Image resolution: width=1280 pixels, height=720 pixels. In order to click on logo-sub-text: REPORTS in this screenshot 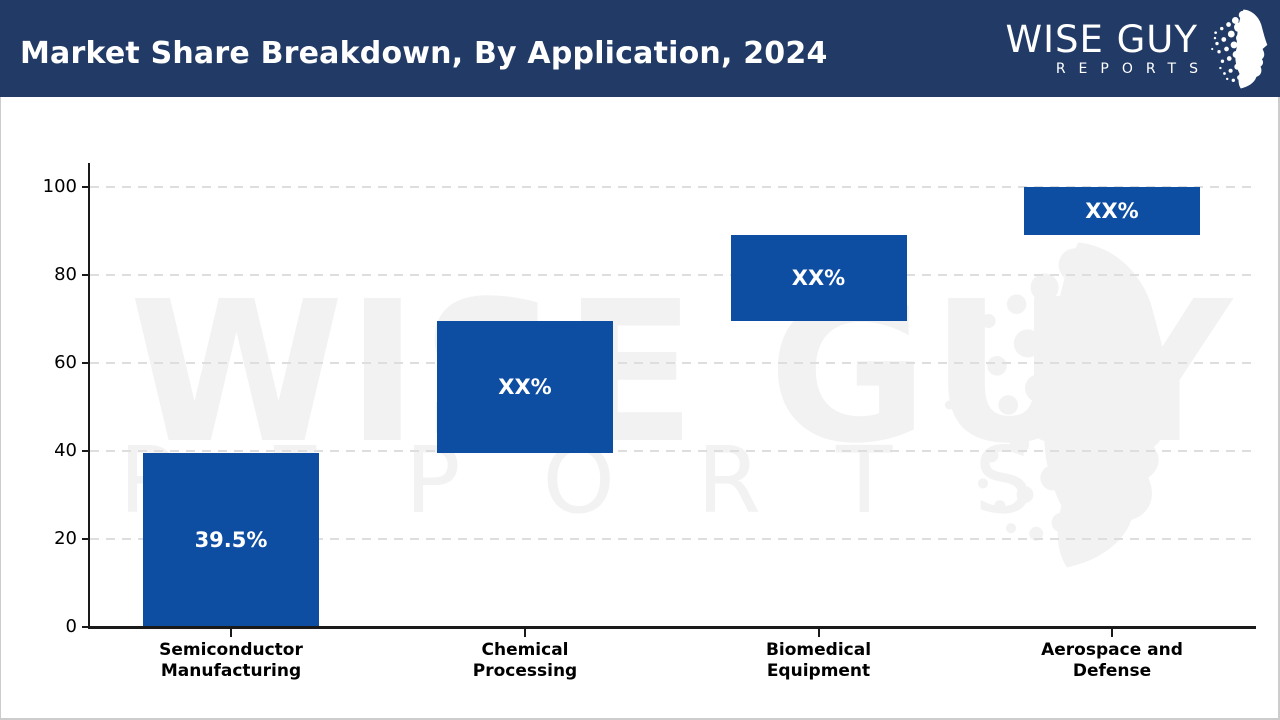, I will do `click(1133, 69)`.